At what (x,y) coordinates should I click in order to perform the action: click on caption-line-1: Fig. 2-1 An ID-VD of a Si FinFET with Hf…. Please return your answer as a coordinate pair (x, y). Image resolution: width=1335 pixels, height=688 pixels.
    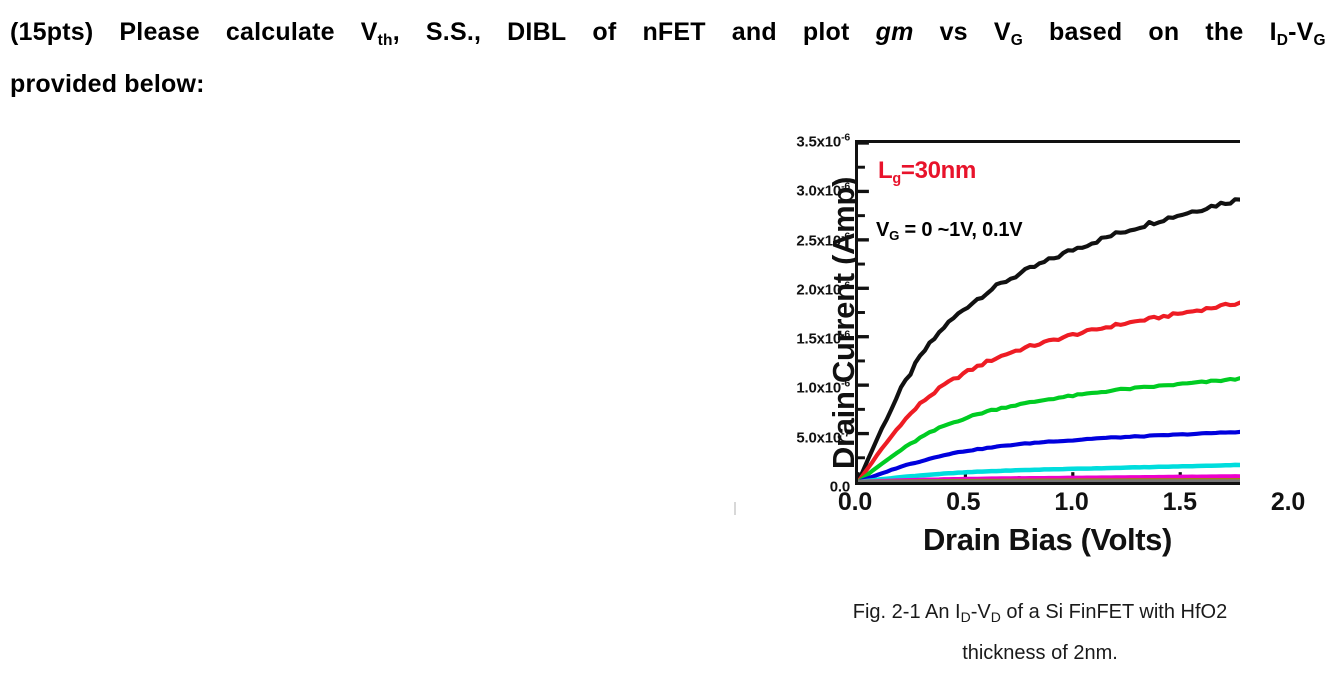
    Looking at the image, I should click on (1040, 613).